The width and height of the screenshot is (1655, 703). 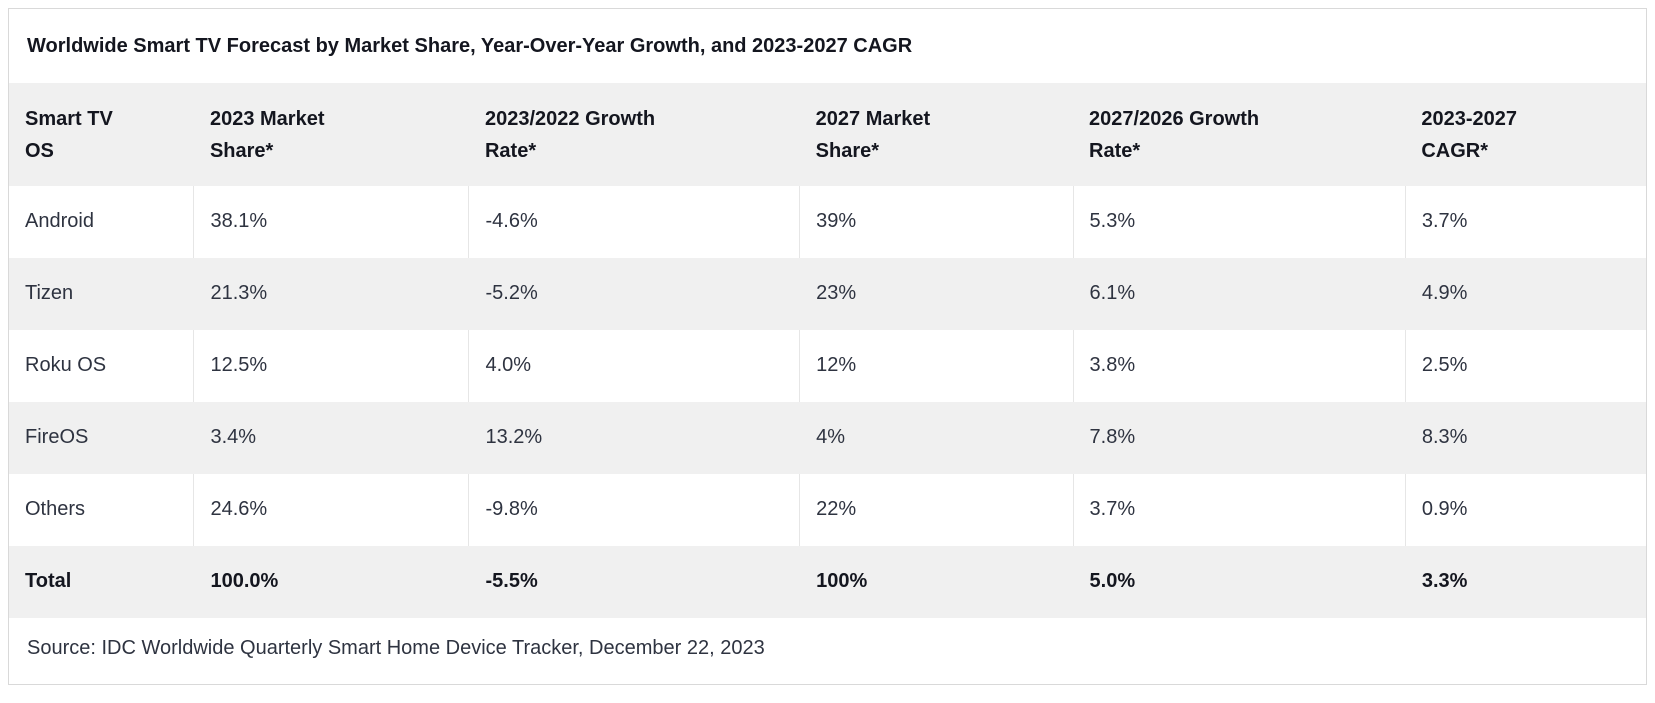 What do you see at coordinates (1239, 366) in the screenshot?
I see `table-cell: 3.8%` at bounding box center [1239, 366].